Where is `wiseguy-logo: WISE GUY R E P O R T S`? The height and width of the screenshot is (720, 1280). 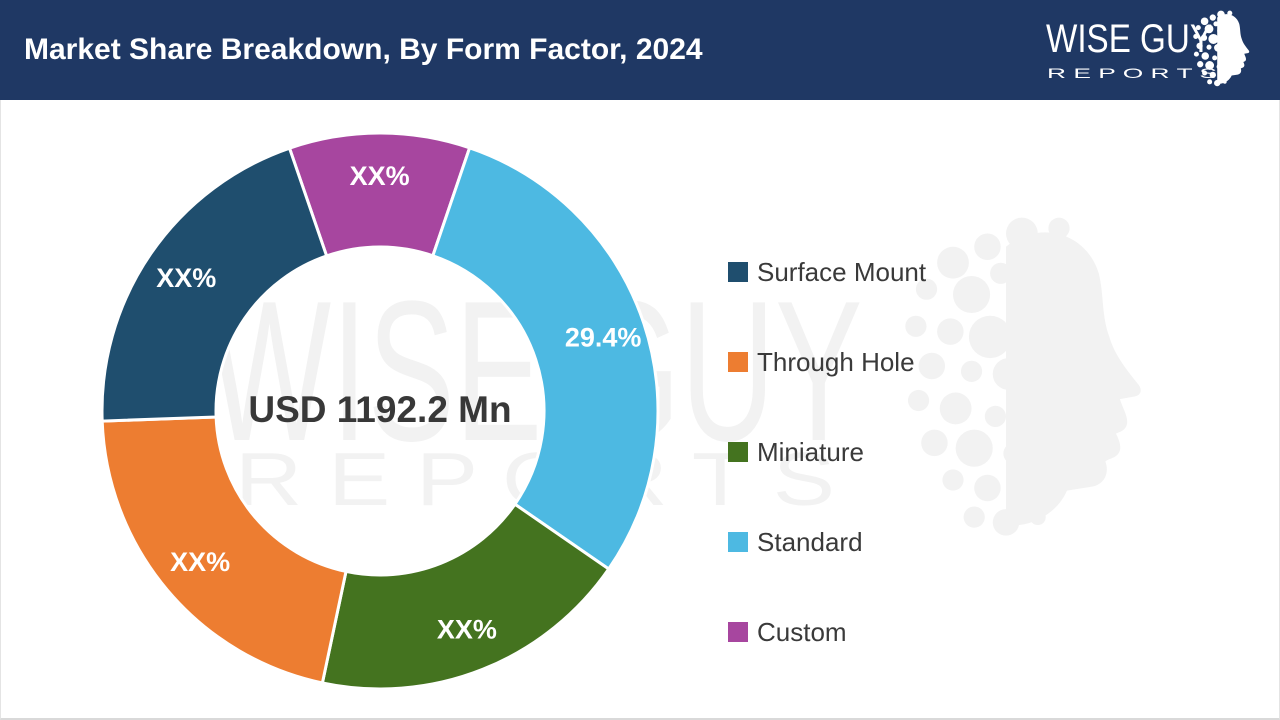
wiseguy-logo: WISE GUY R E P O R T S is located at coordinates (1148, 48).